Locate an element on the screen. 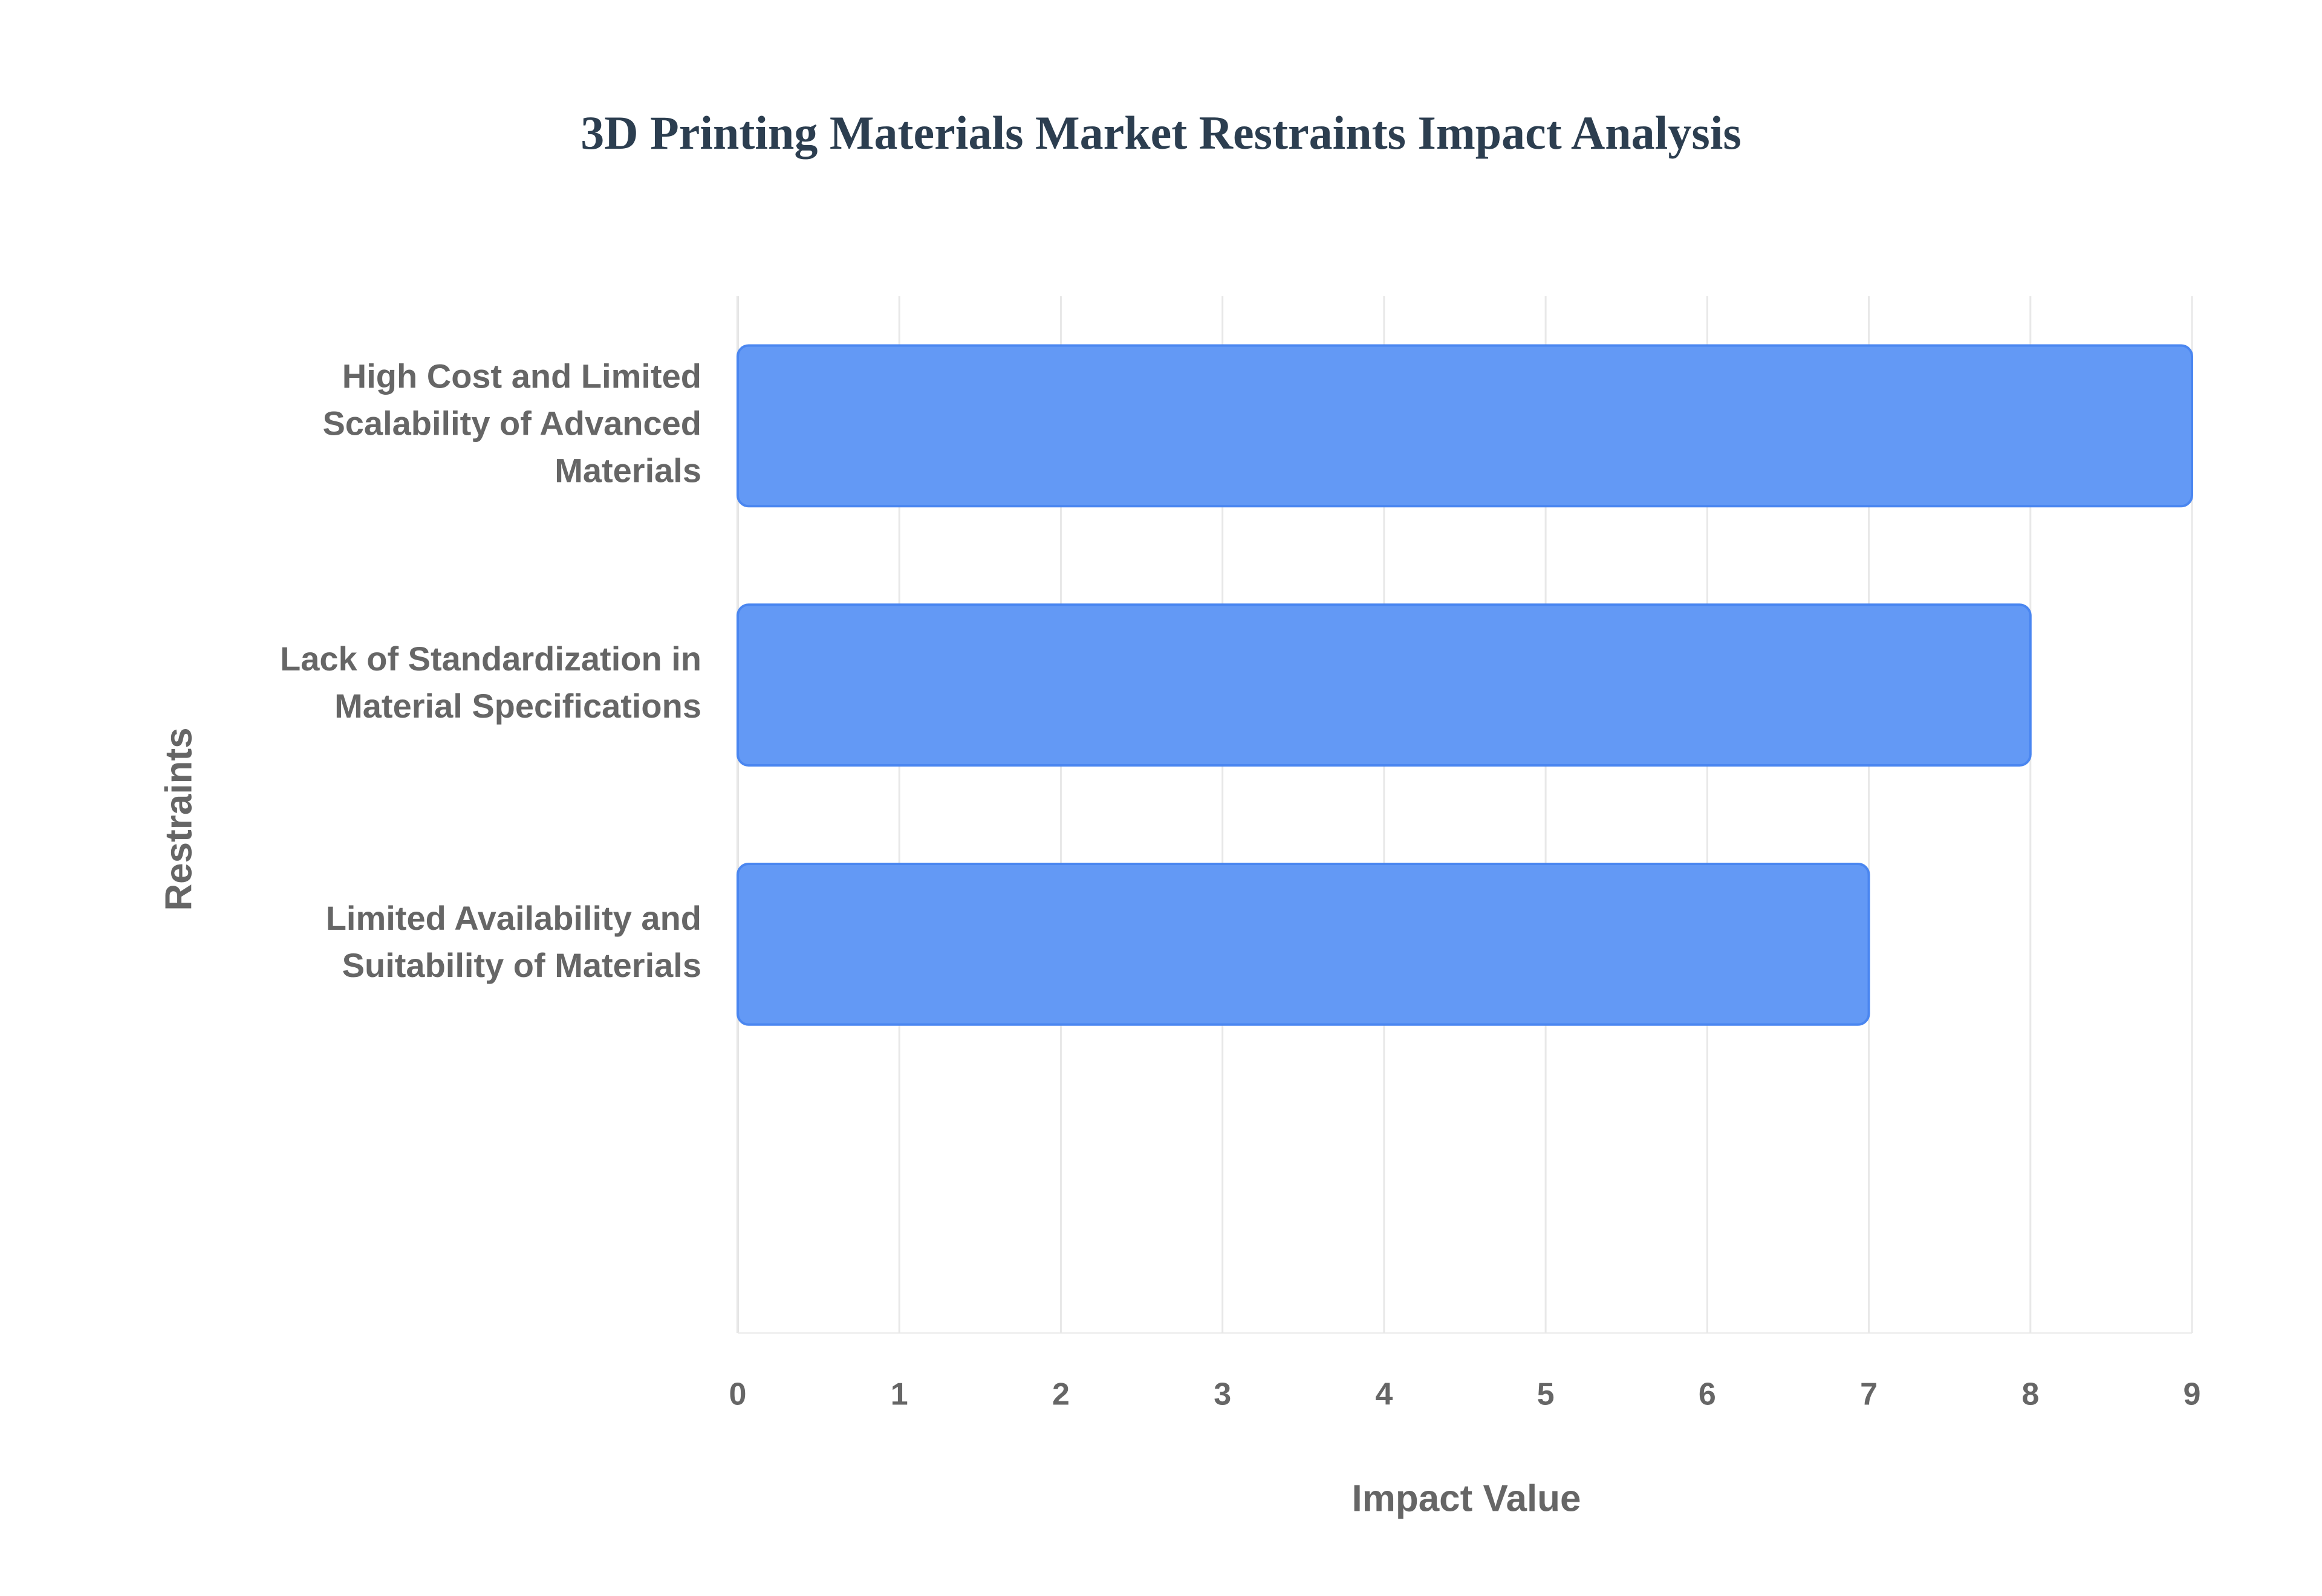 The image size is (2322, 1596). y-axis-title: Restraints is located at coordinates (179, 818).